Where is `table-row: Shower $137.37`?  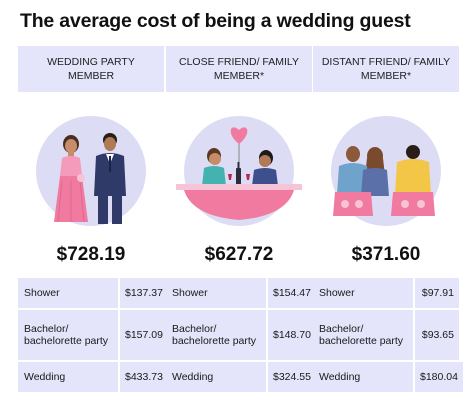
table-row: Shower $137.37 is located at coordinates (93, 293).